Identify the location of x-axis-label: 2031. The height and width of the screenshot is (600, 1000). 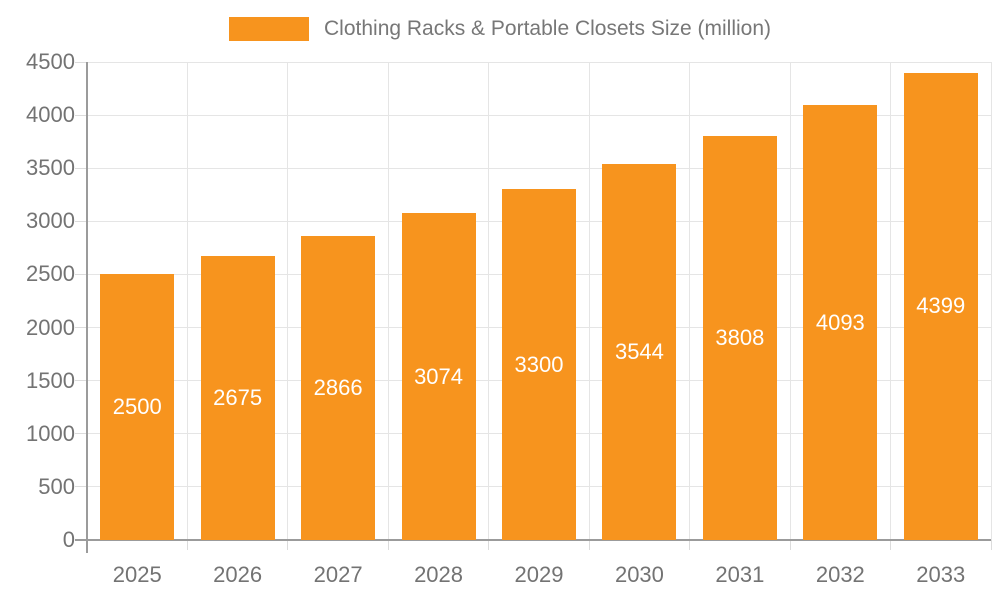
(740, 574).